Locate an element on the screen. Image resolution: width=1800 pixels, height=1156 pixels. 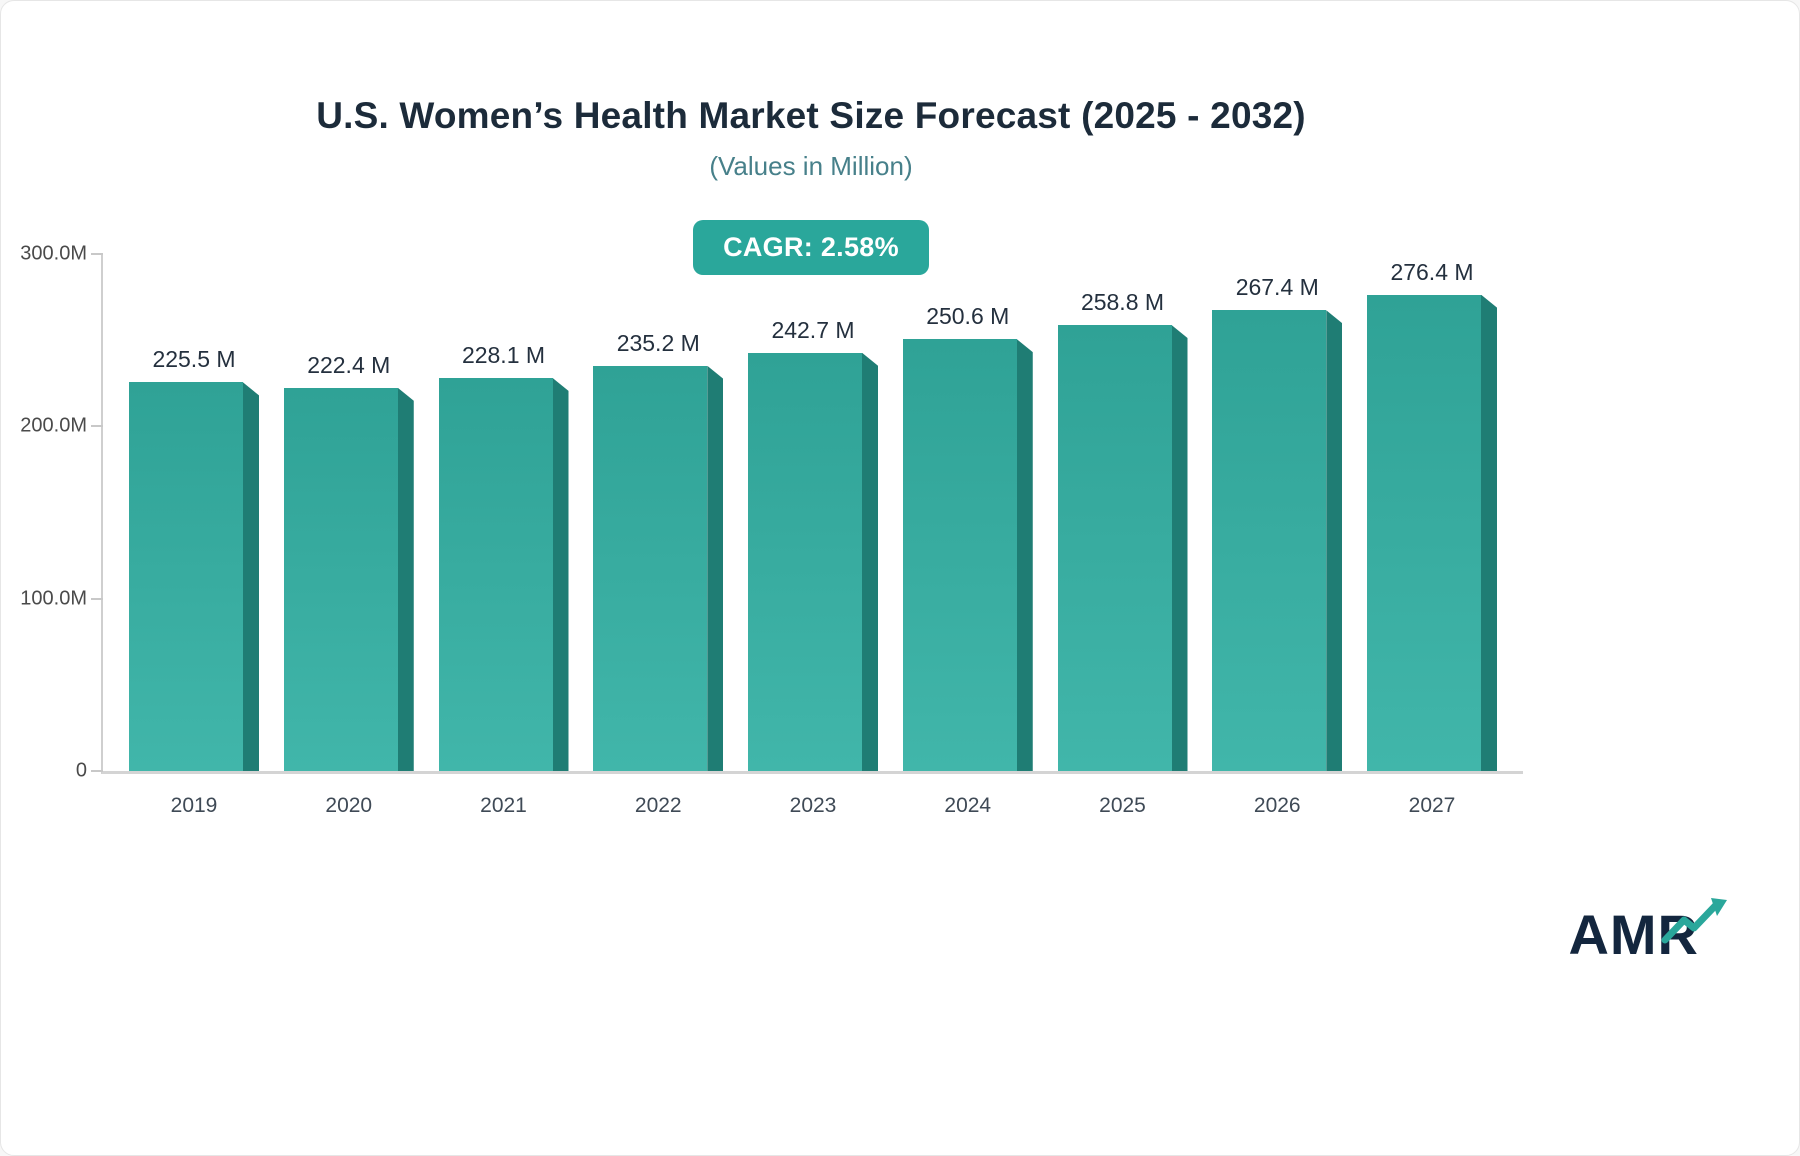
y-axis-tick-label: 300.0M is located at coordinates (53, 253).